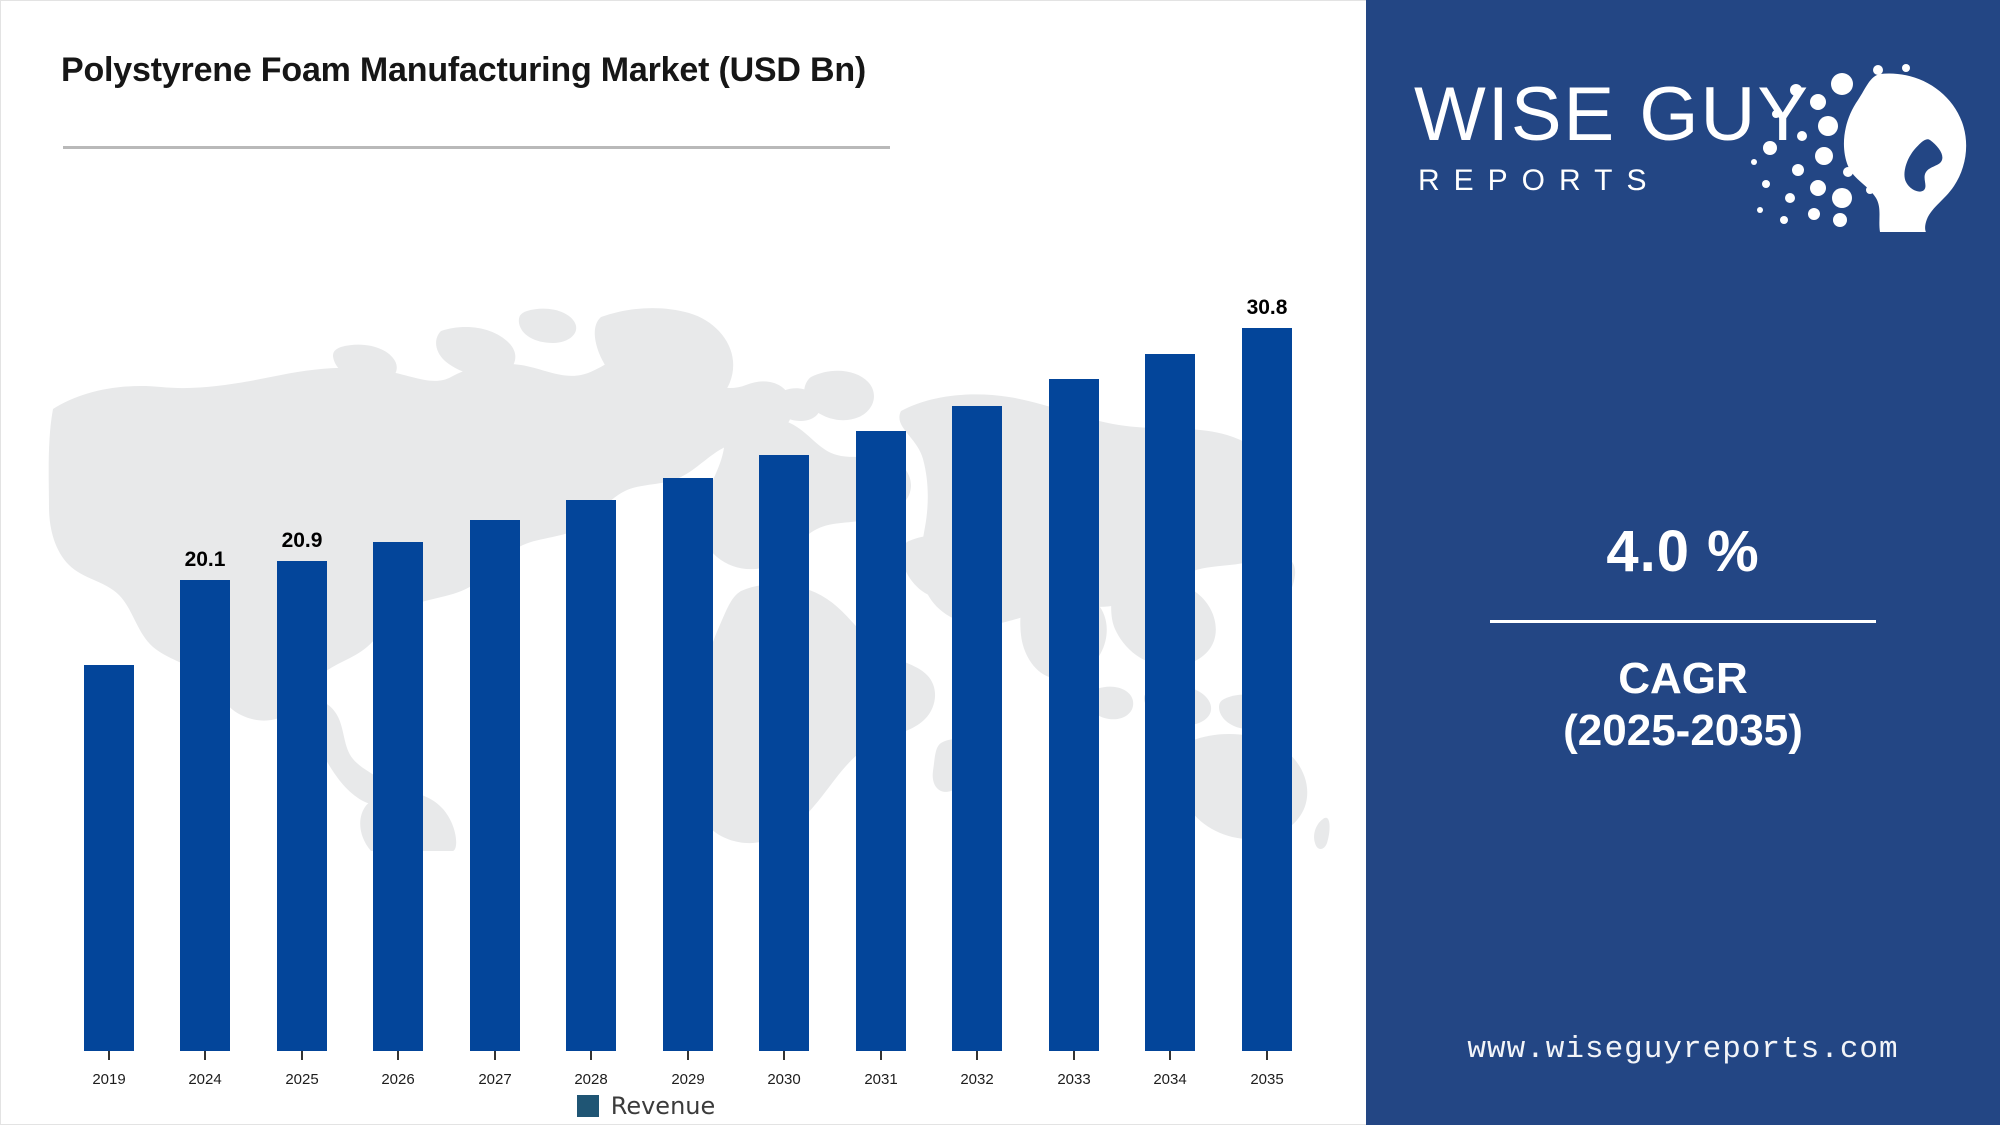 The width and height of the screenshot is (2000, 1125). I want to click on x-tick-2027, so click(495, 1055).